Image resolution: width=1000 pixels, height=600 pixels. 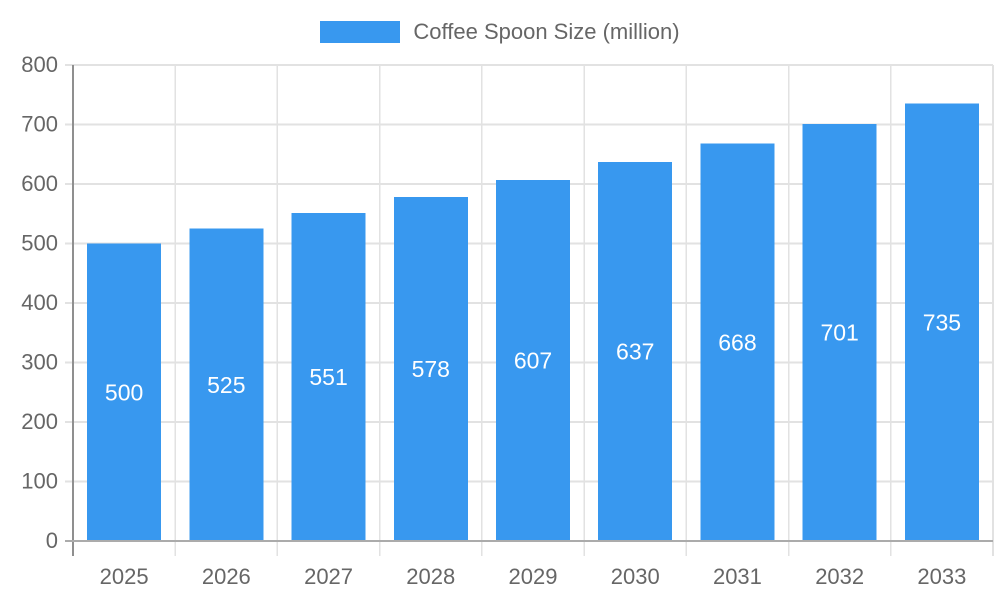 I want to click on y-axis-label-500: 500, so click(x=39, y=243).